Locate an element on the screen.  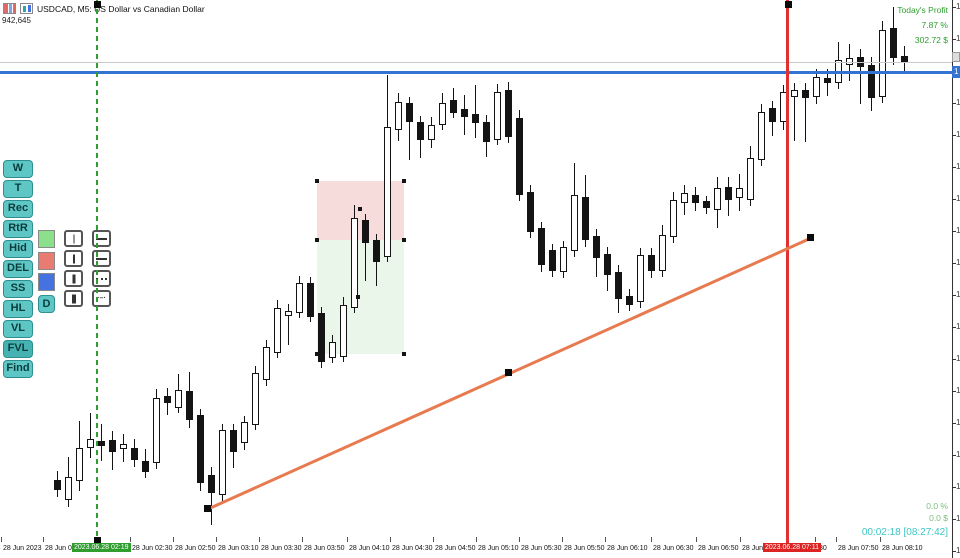
profit-percent: 7.87 % is located at coordinates (934, 25).